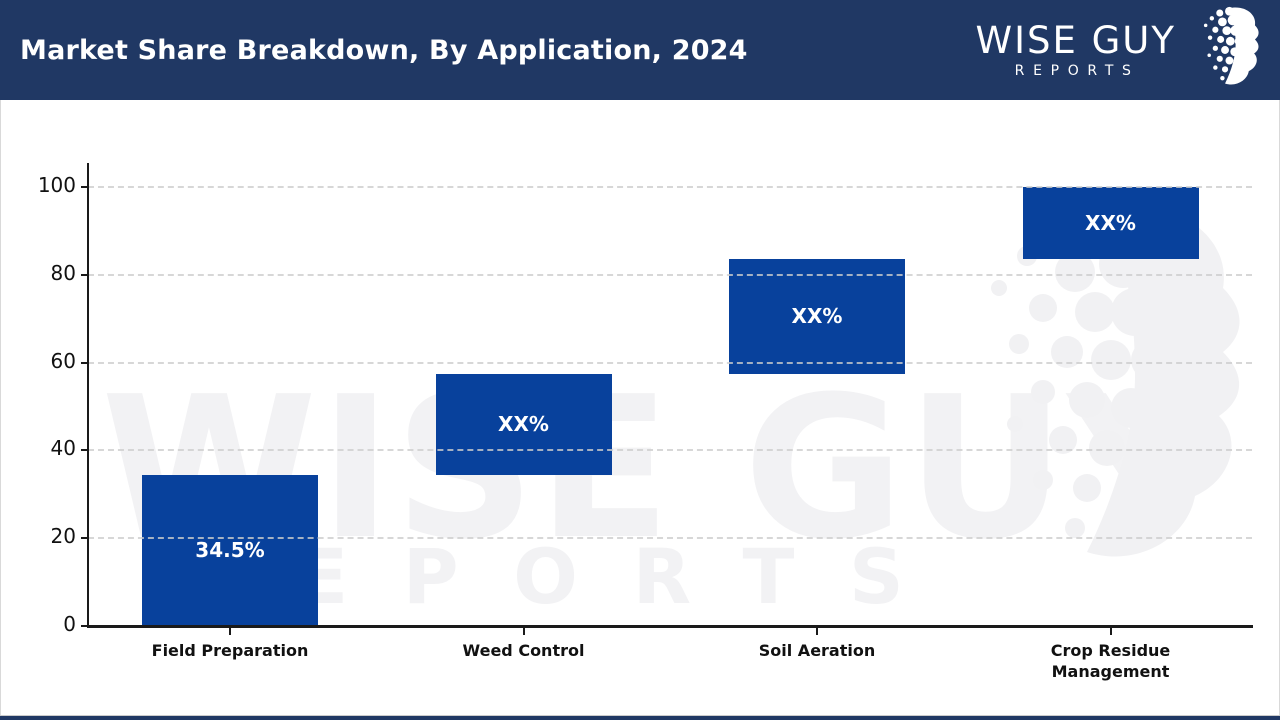  Describe the element at coordinates (56, 185) in the screenshot. I see `y-tick-label: 100` at that location.